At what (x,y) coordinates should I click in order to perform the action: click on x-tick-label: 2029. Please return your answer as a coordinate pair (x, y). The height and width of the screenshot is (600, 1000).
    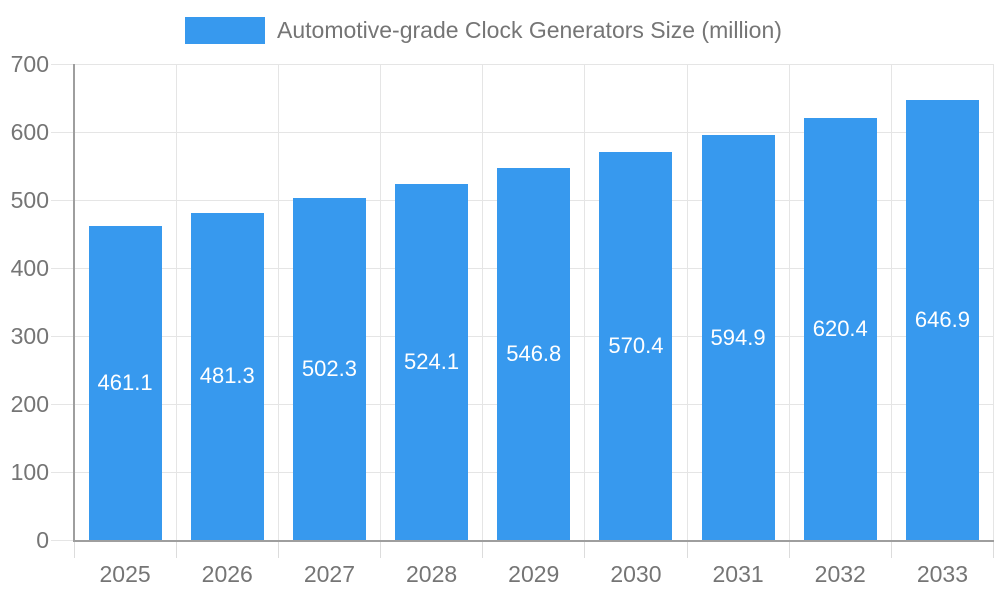
    Looking at the image, I should click on (534, 574).